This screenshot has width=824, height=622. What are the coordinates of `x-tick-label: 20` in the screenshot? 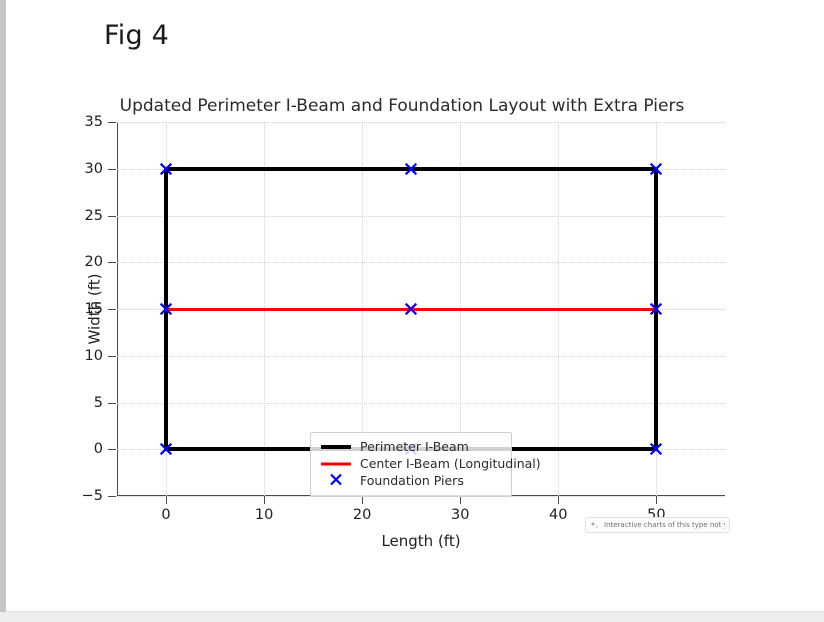 It's located at (362, 515).